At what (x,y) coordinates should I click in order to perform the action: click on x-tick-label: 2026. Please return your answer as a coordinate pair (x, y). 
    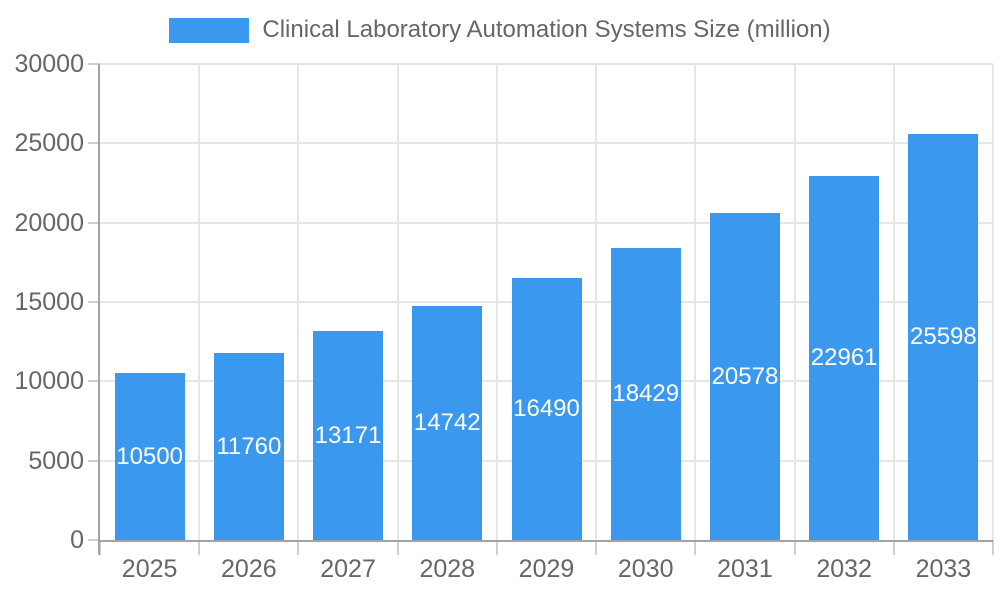
    Looking at the image, I should click on (249, 569).